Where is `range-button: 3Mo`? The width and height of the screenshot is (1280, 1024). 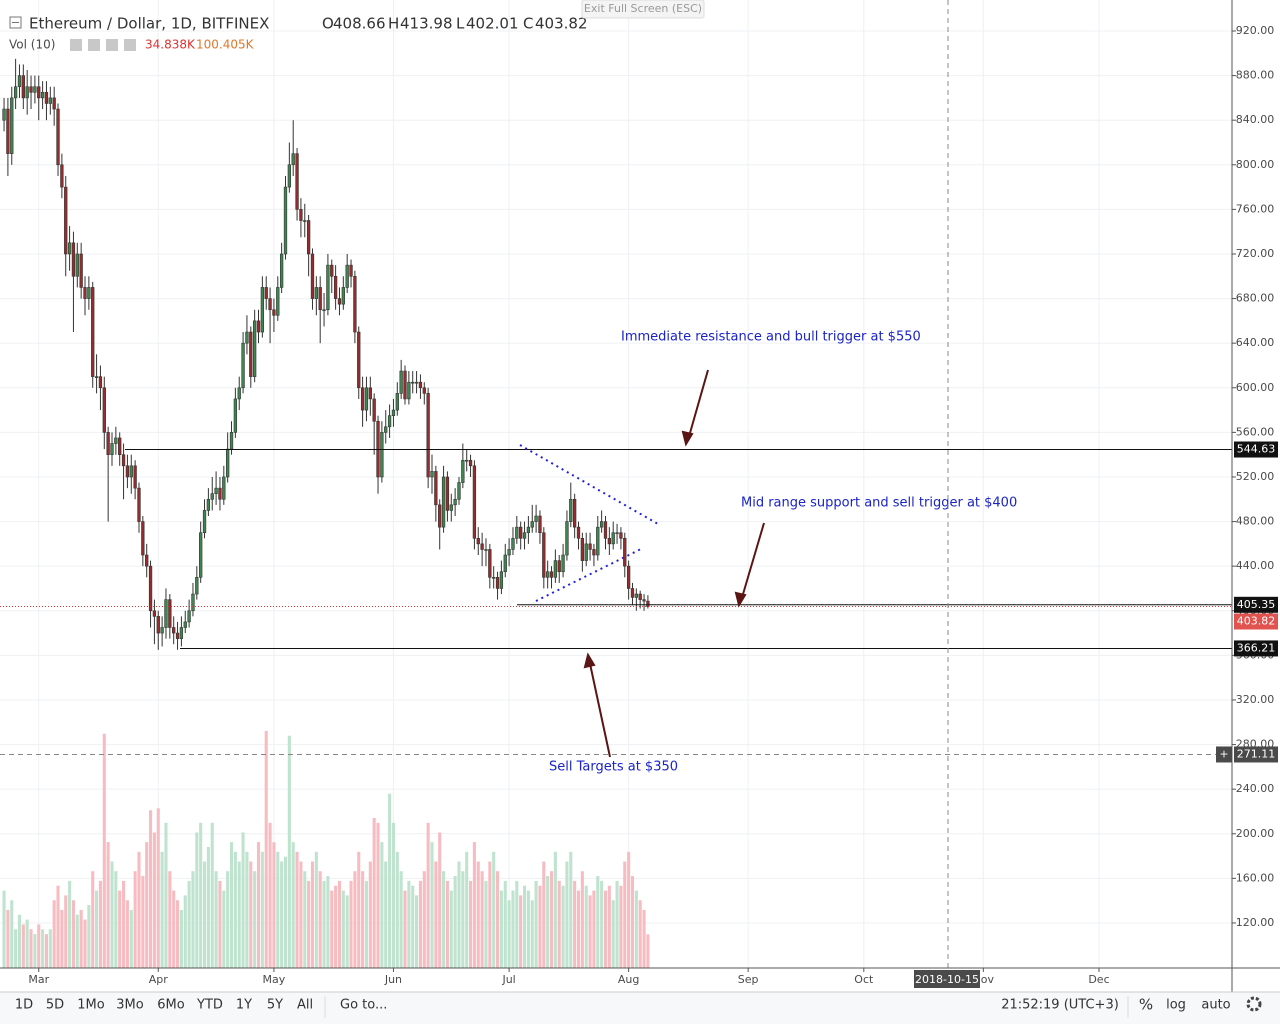 range-button: 3Mo is located at coordinates (129, 1005).